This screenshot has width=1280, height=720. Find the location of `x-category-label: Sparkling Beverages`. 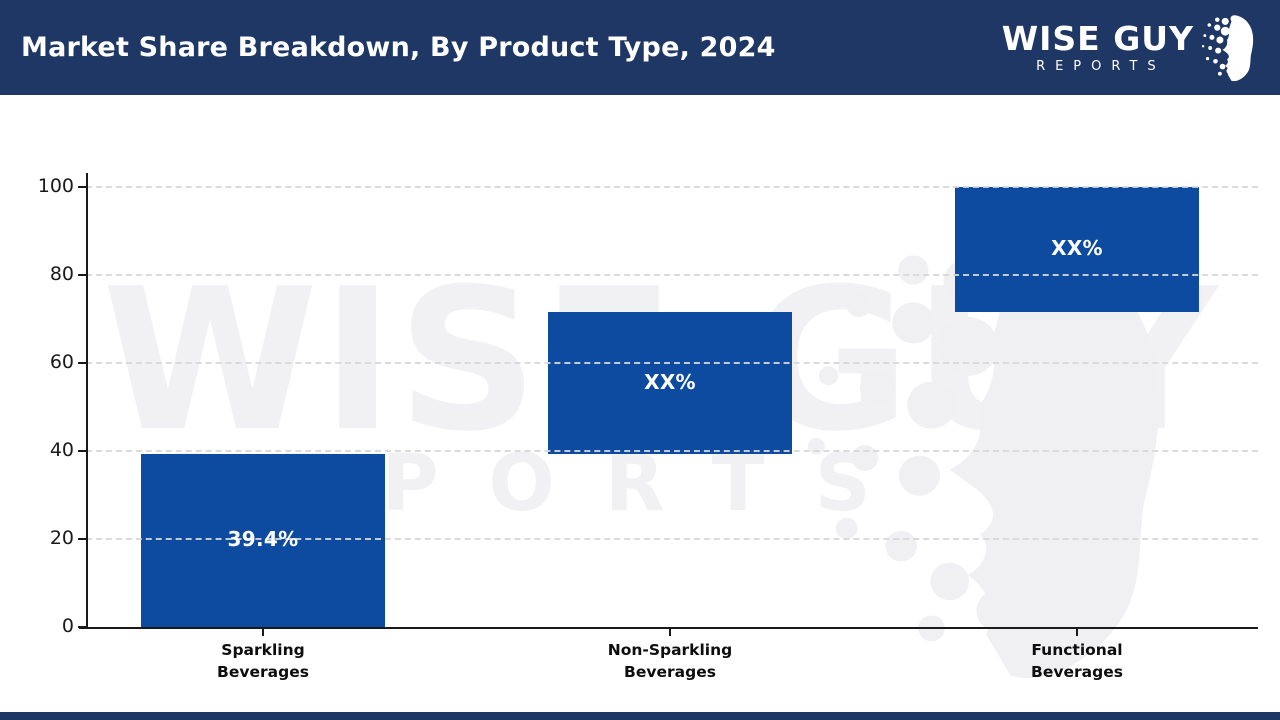

x-category-label: Sparkling Beverages is located at coordinates (263, 661).